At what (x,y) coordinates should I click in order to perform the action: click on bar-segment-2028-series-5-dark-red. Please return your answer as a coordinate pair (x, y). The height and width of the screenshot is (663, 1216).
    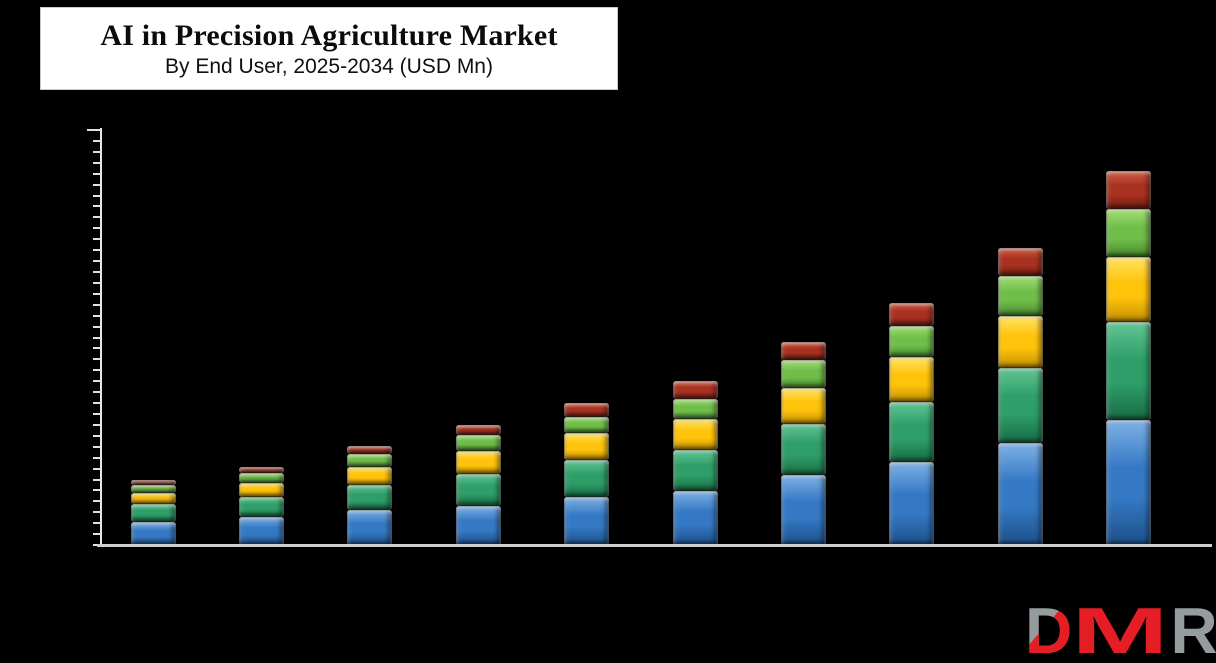
    Looking at the image, I should click on (478, 429).